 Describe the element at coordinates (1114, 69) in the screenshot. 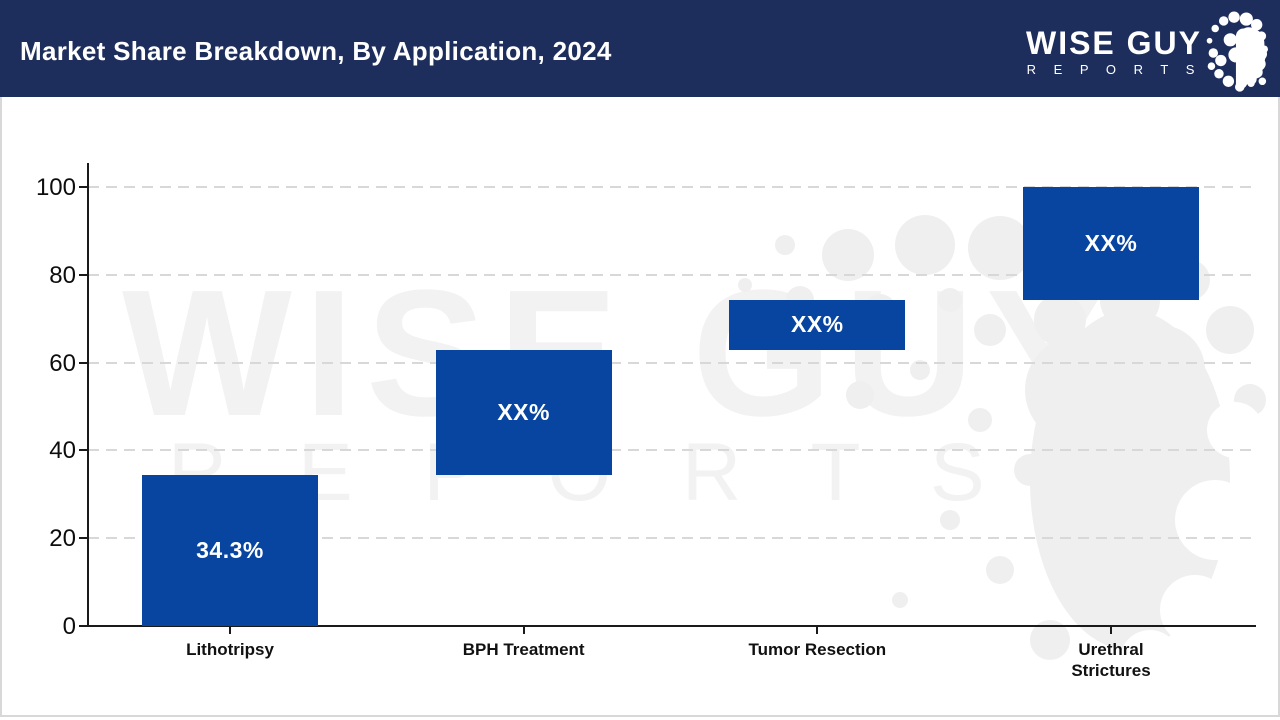

I see `logo-sub-text: R E P O R T S` at that location.